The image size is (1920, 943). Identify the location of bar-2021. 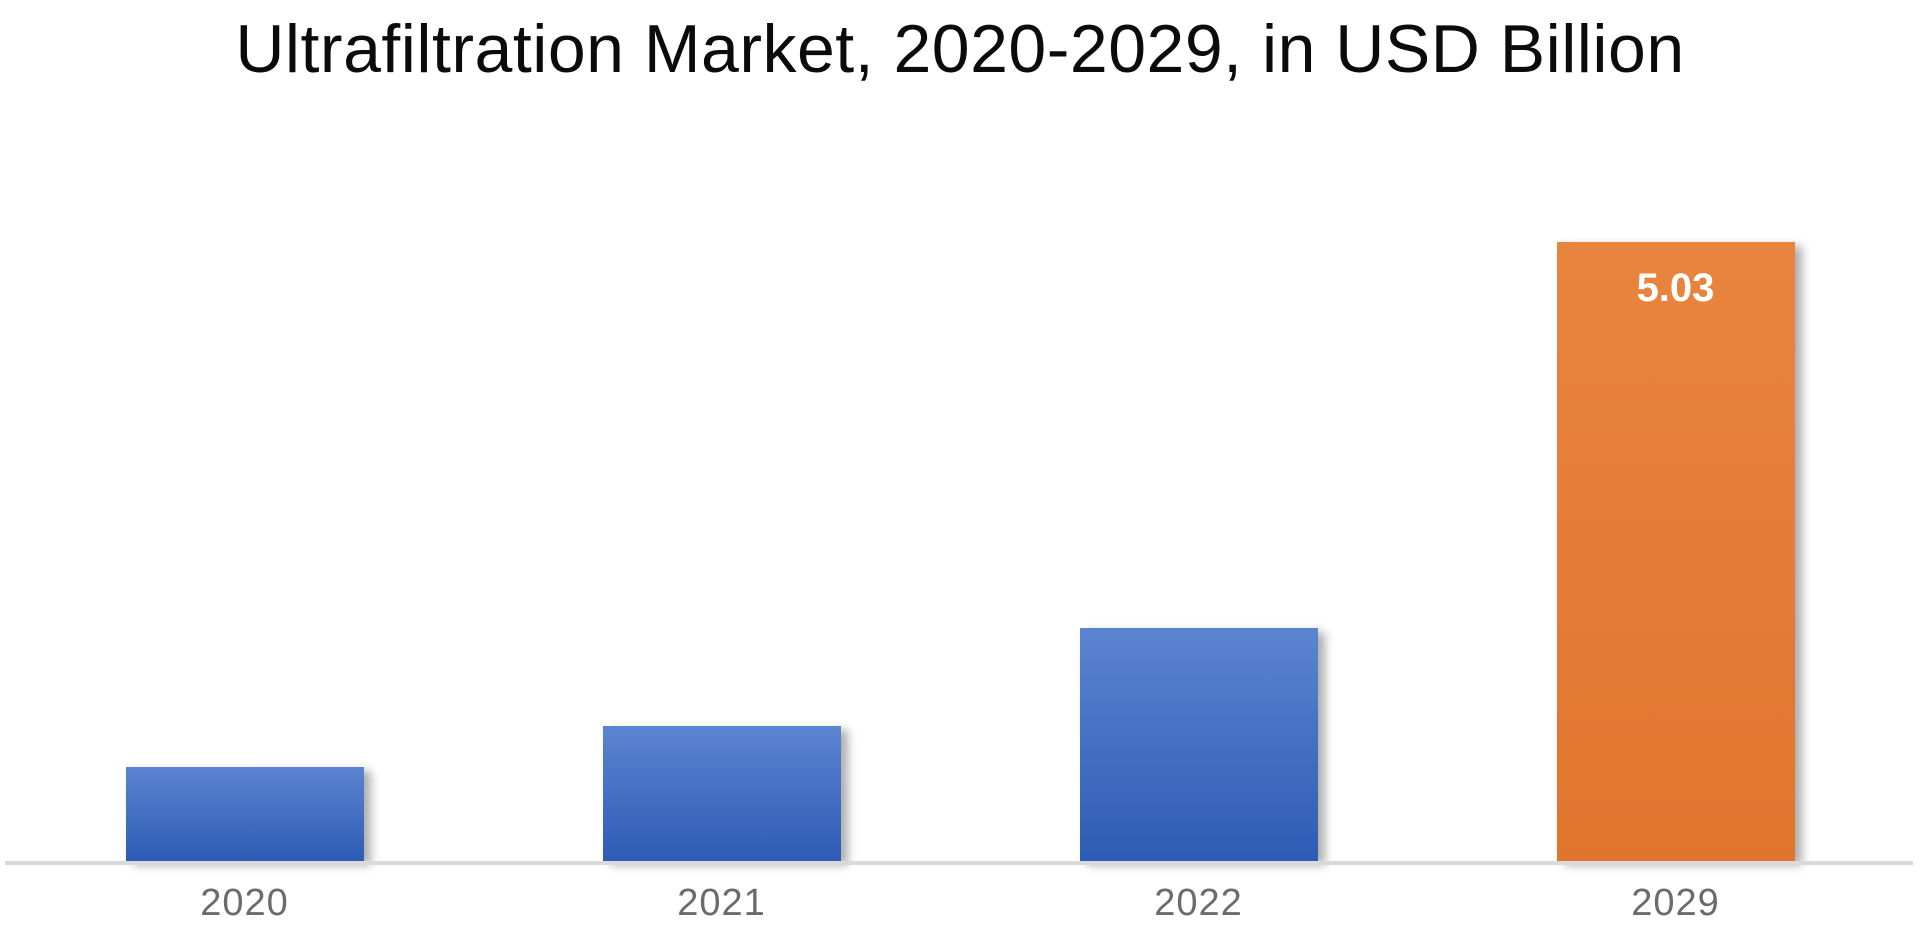
(721, 793).